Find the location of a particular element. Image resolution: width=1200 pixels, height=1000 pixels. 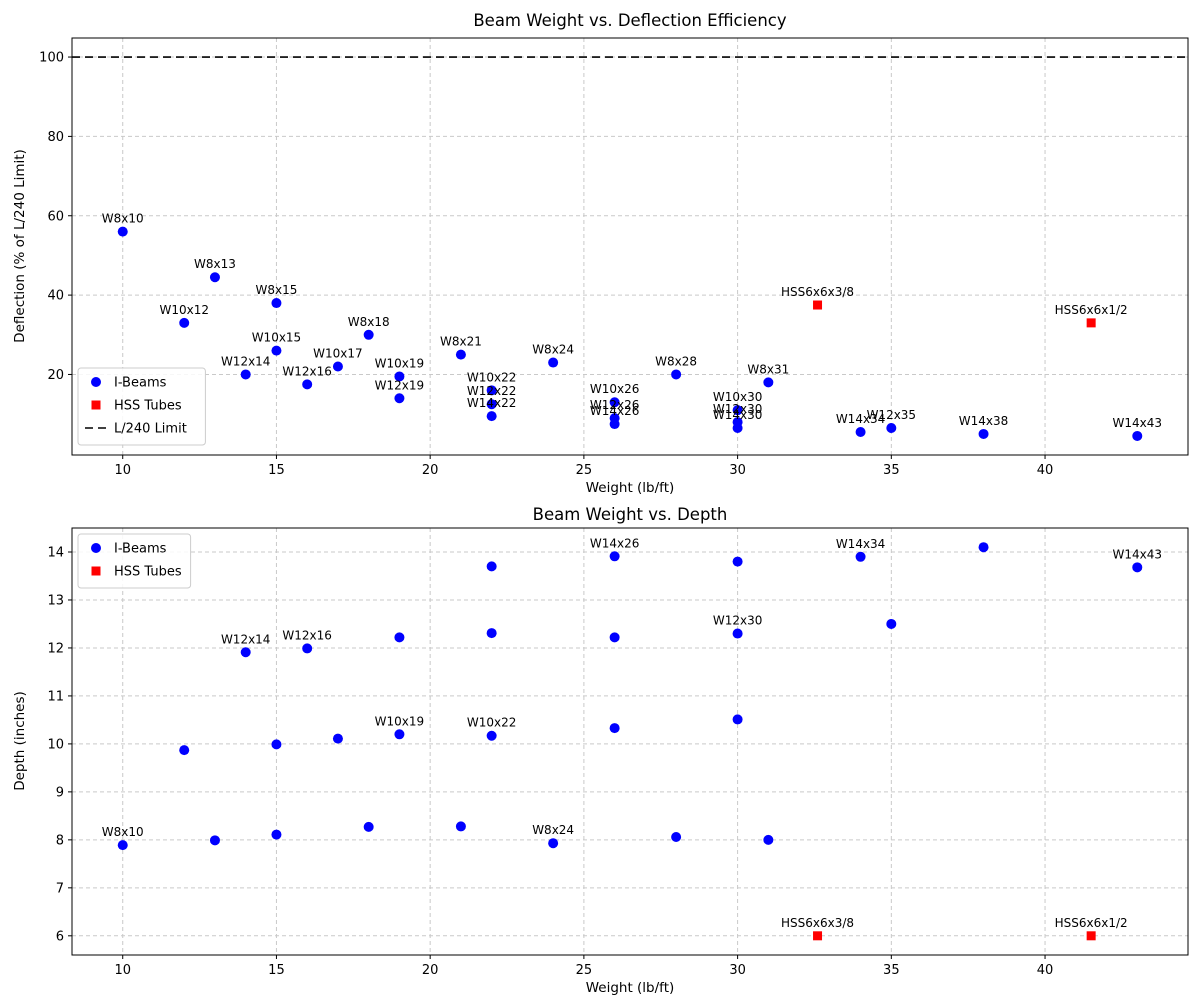

point-label: W12x26 is located at coordinates (615, 405).